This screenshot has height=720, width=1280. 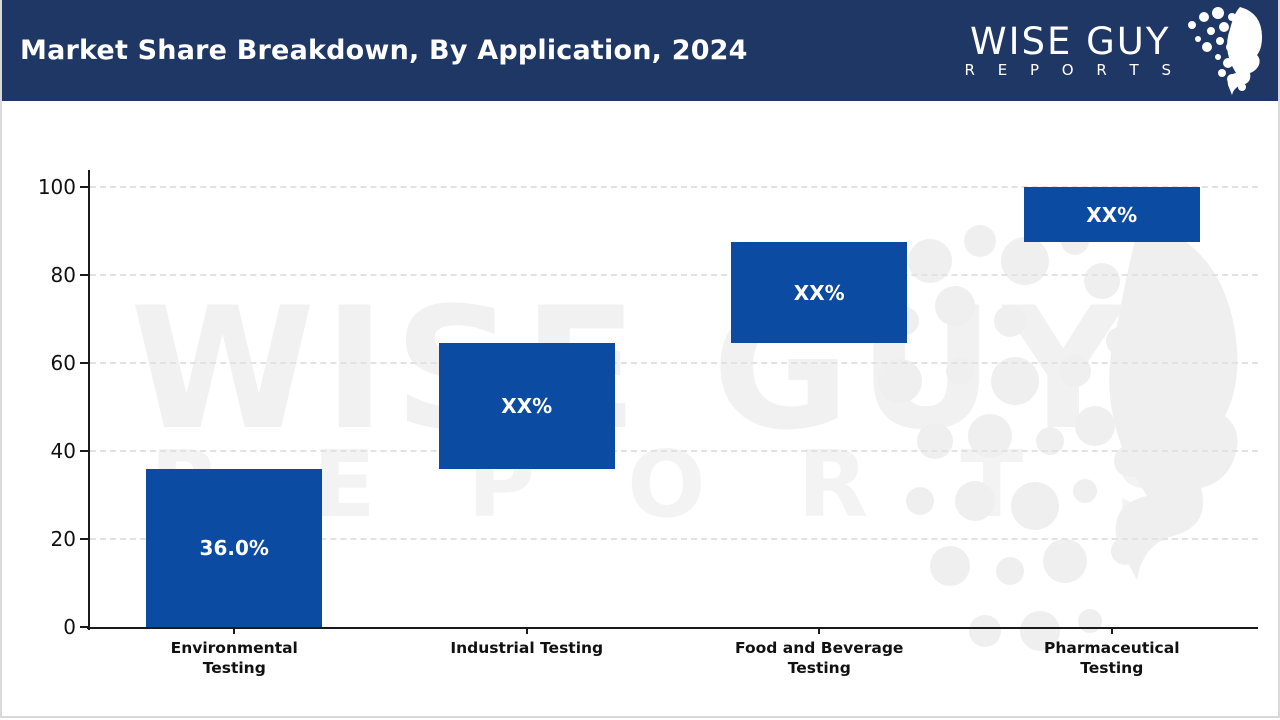 What do you see at coordinates (1112, 658) in the screenshot?
I see `category-label-pharmaceutical-testing: Pharmaceutical Testing` at bounding box center [1112, 658].